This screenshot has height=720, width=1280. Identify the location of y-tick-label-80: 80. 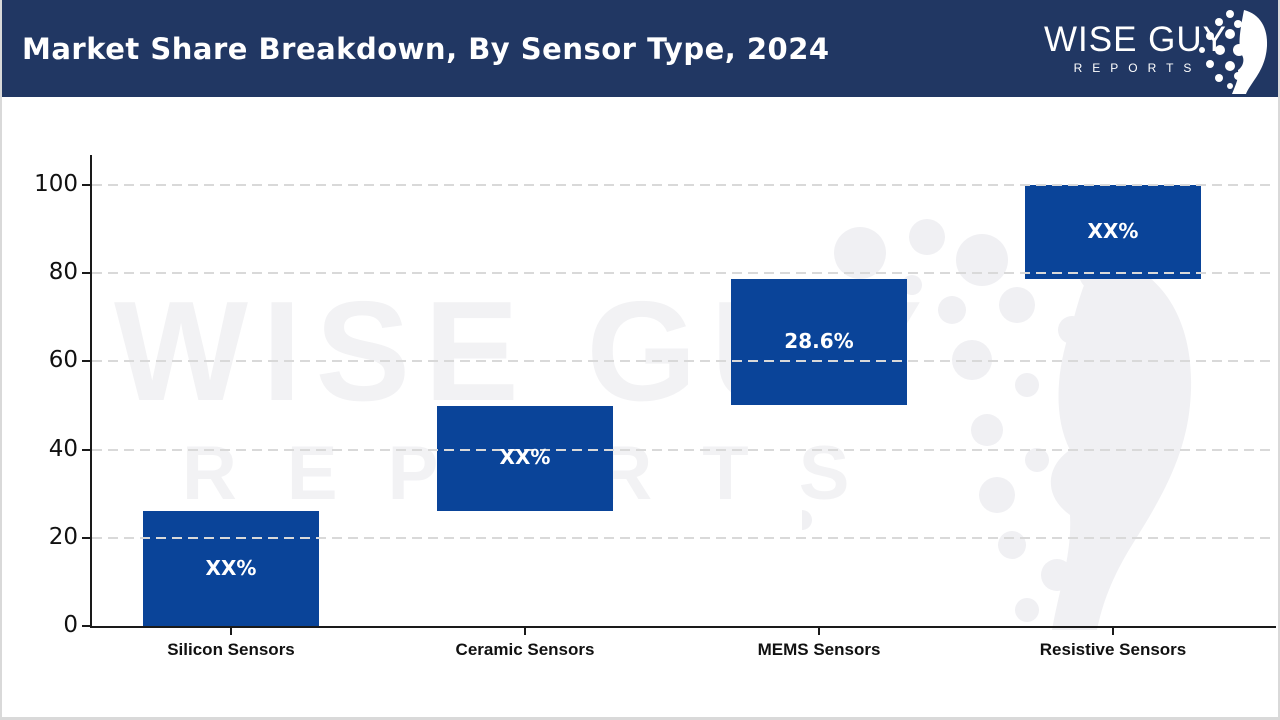
(63, 272).